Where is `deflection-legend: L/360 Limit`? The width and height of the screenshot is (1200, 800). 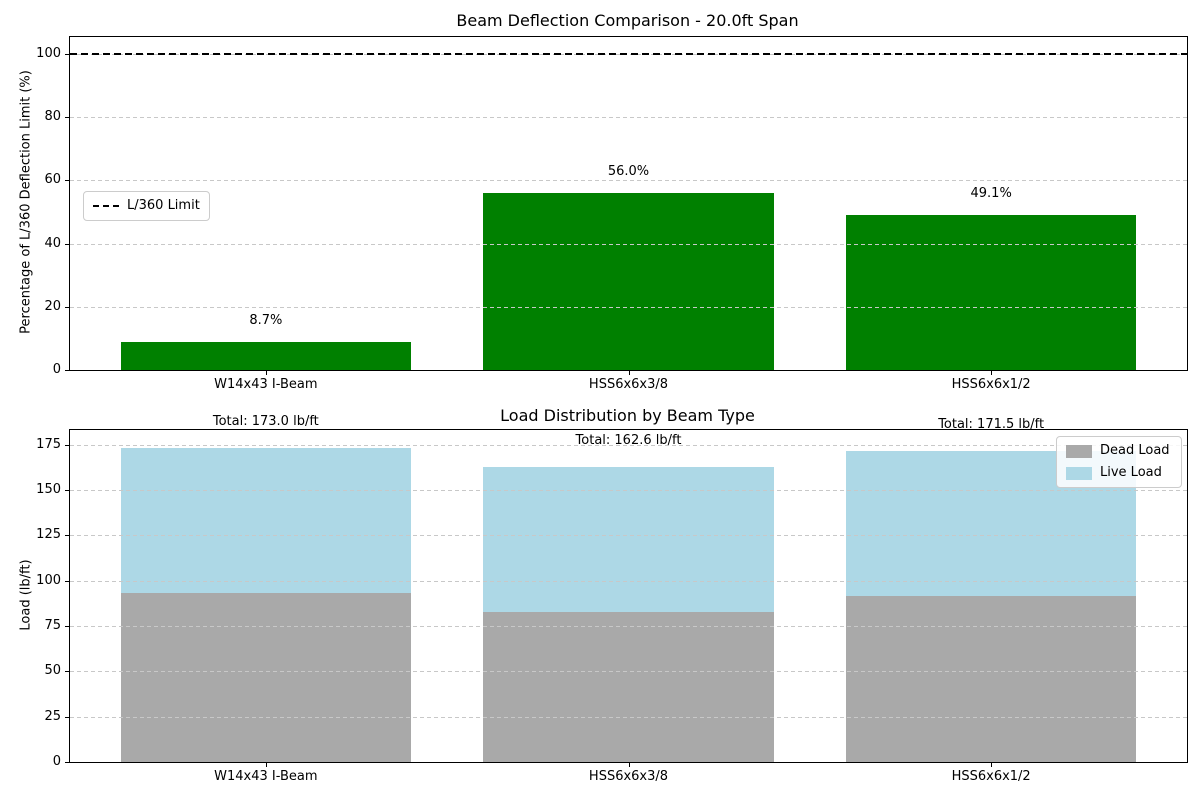
deflection-legend: L/360 Limit is located at coordinates (146, 206).